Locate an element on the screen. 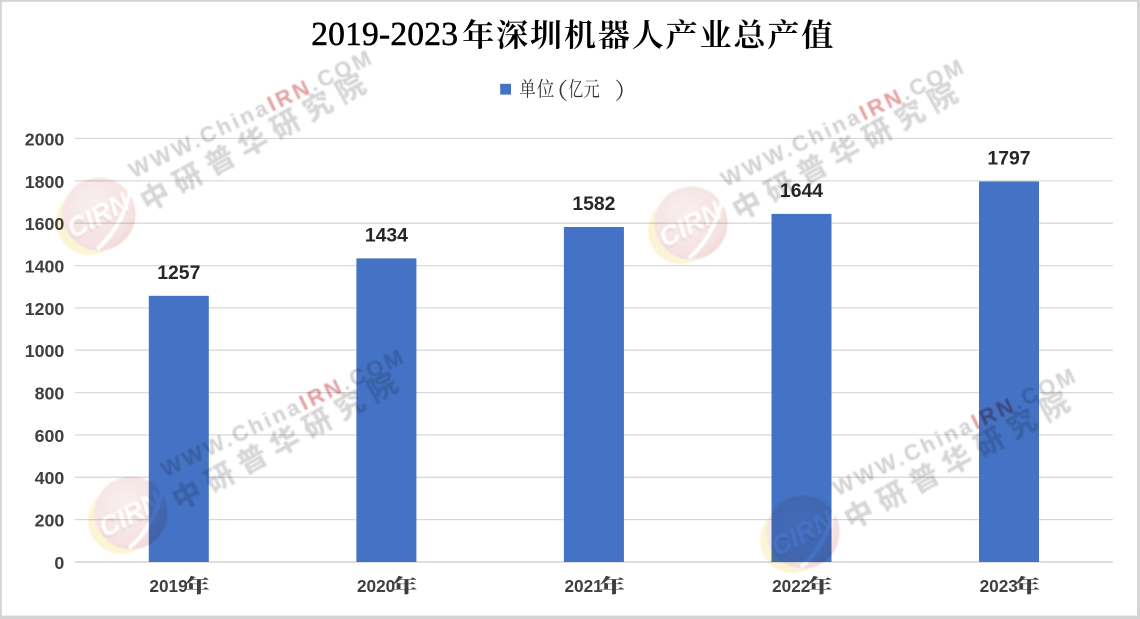  svg-text: 1000 is located at coordinates (45, 351).